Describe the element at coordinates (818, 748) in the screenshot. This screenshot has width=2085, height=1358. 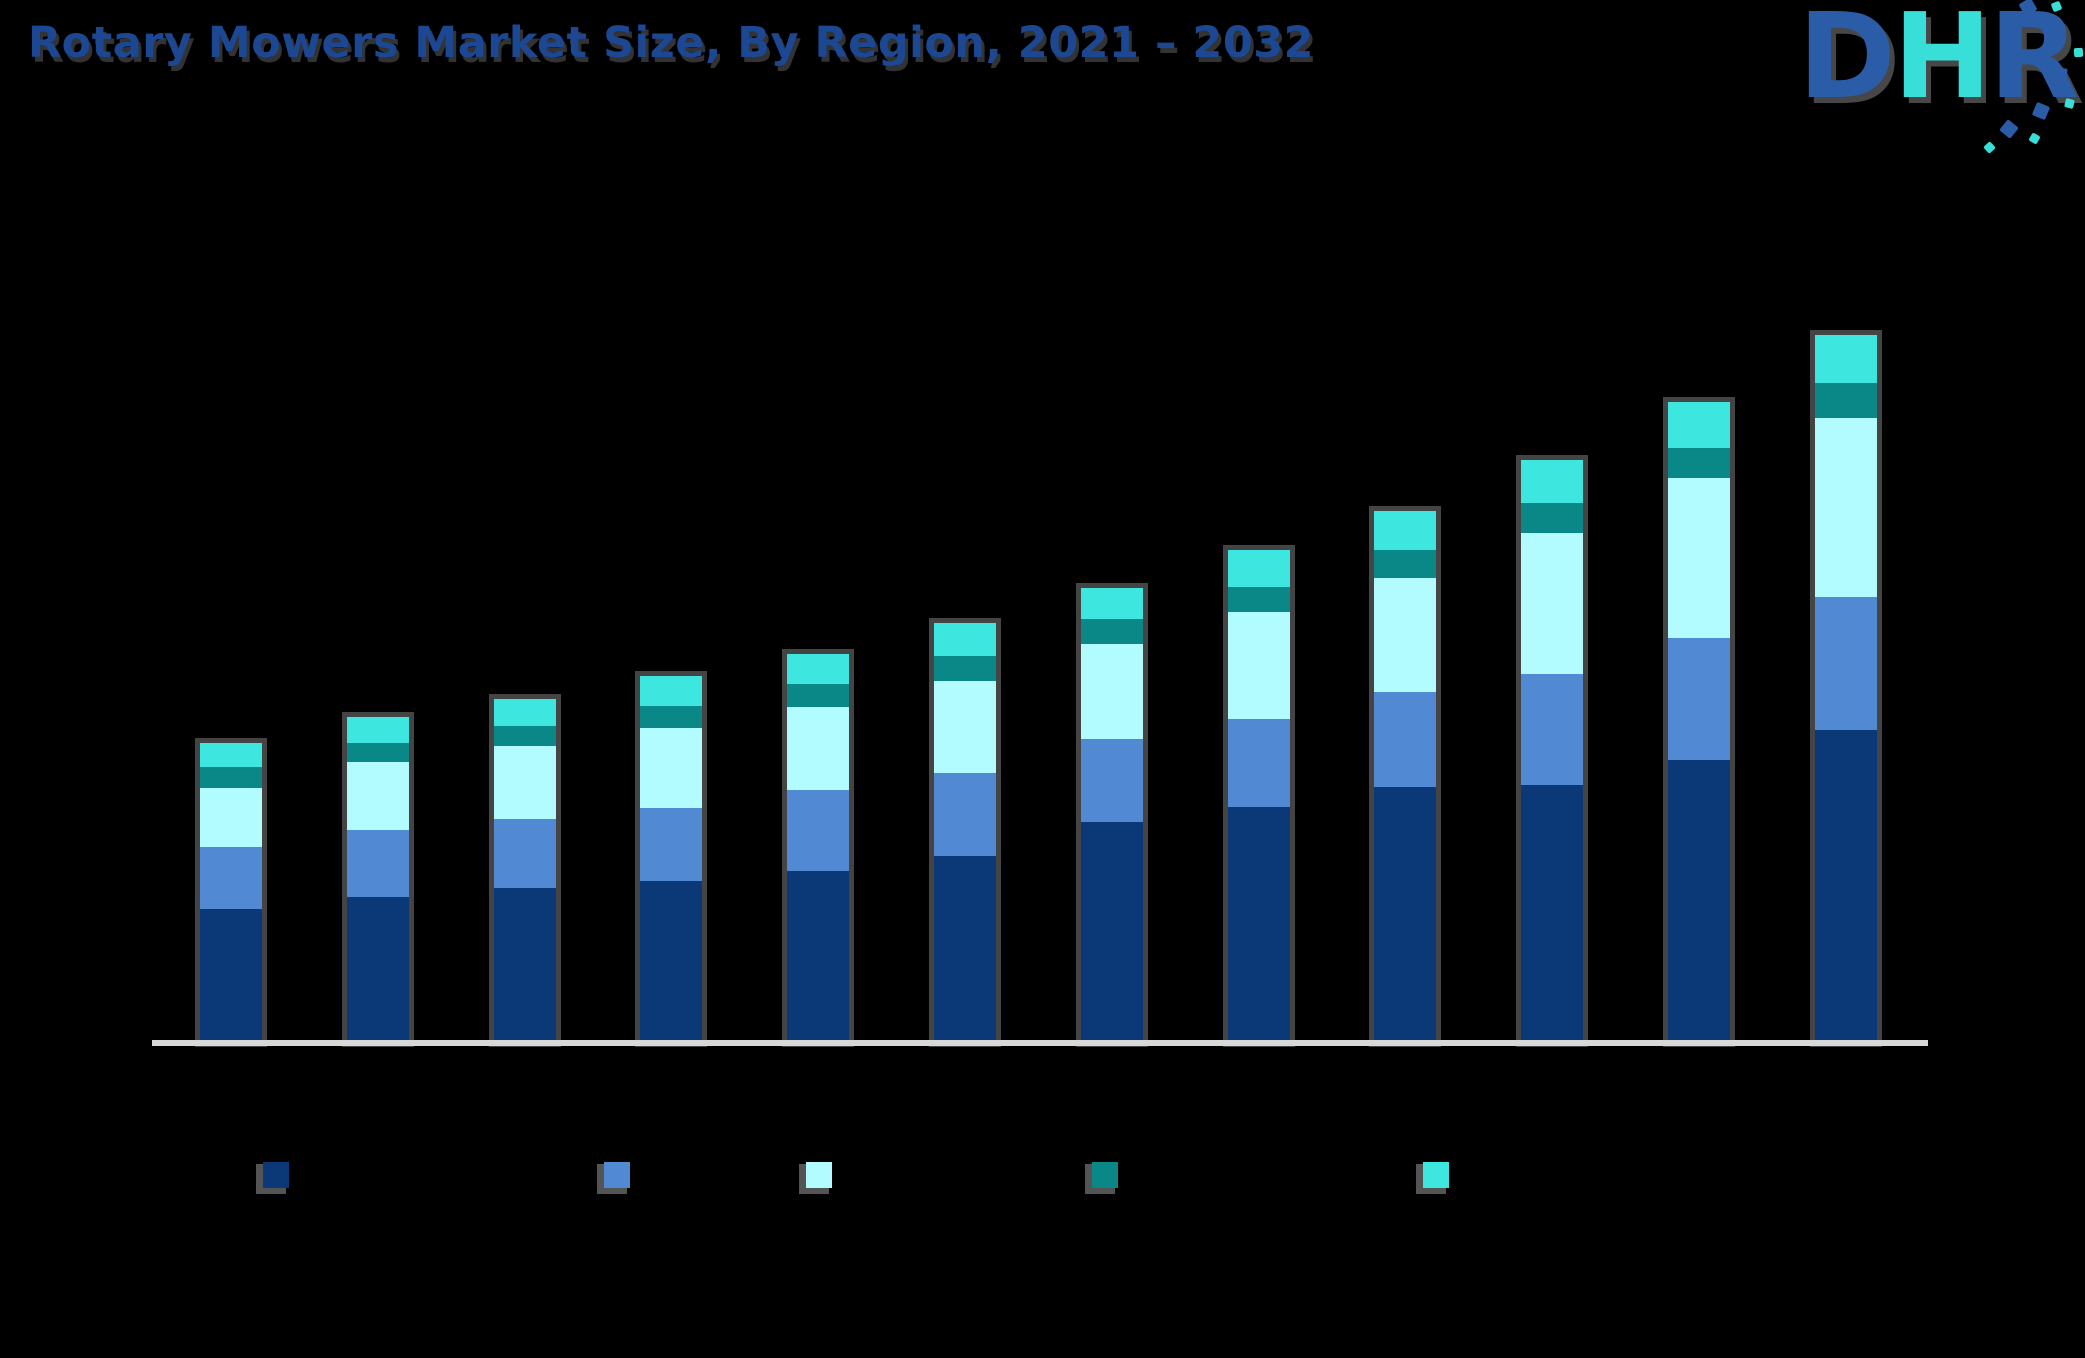
I see `bar-2025-segment-pale-cyan` at that location.